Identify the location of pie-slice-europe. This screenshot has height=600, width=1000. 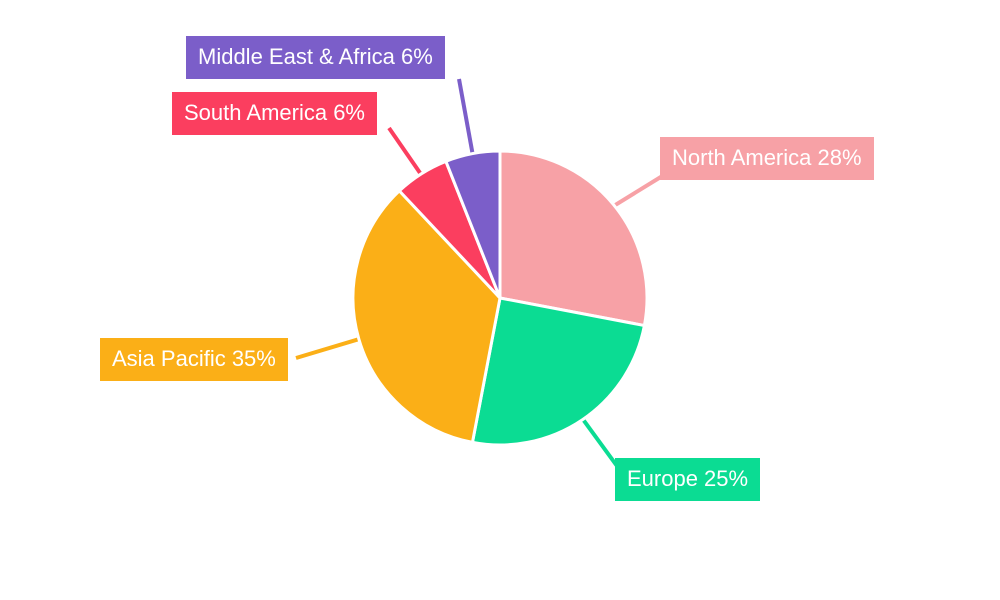
(558, 371).